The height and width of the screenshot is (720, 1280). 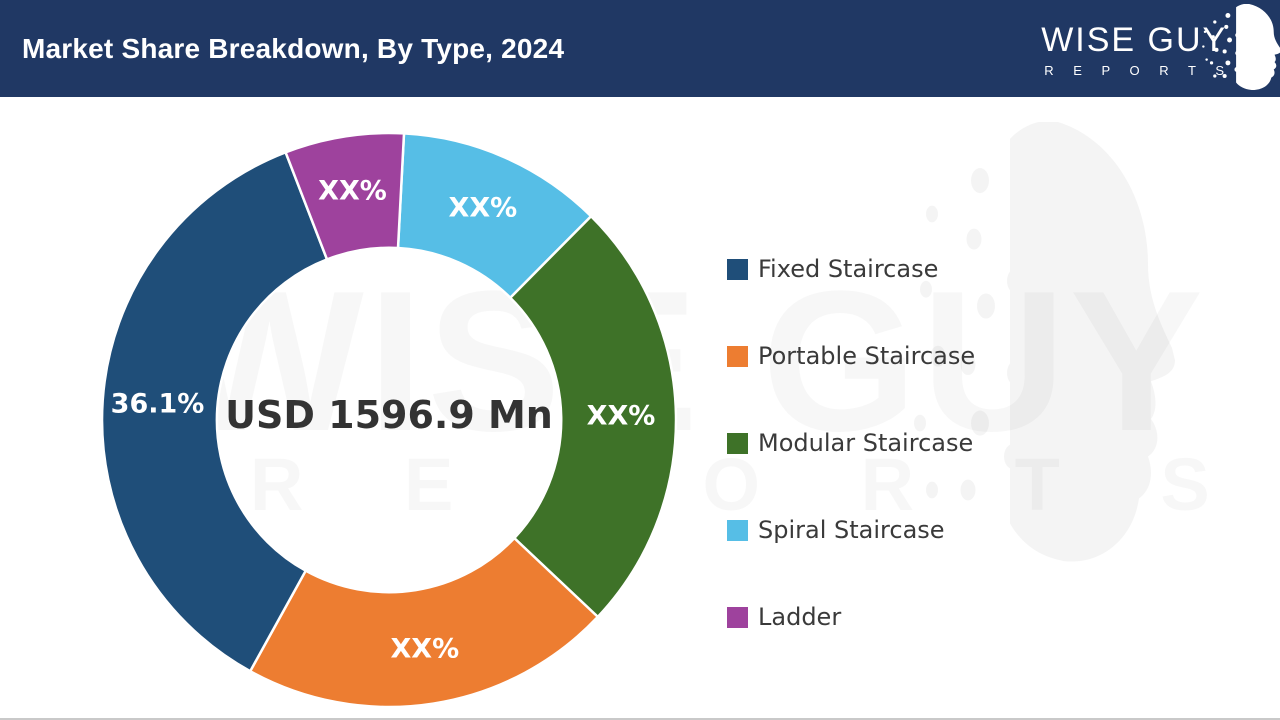 I want to click on legend-label: Ladder, so click(x=800, y=617).